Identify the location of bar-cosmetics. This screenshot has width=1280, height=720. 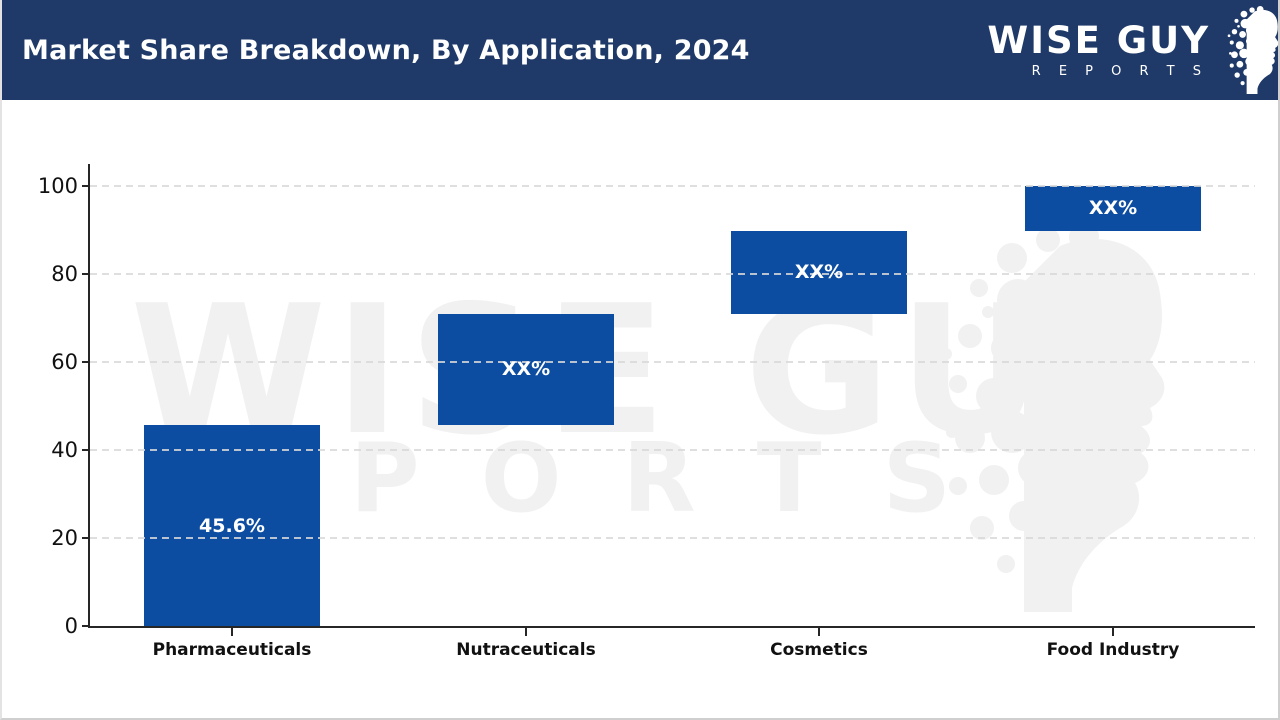
(819, 272).